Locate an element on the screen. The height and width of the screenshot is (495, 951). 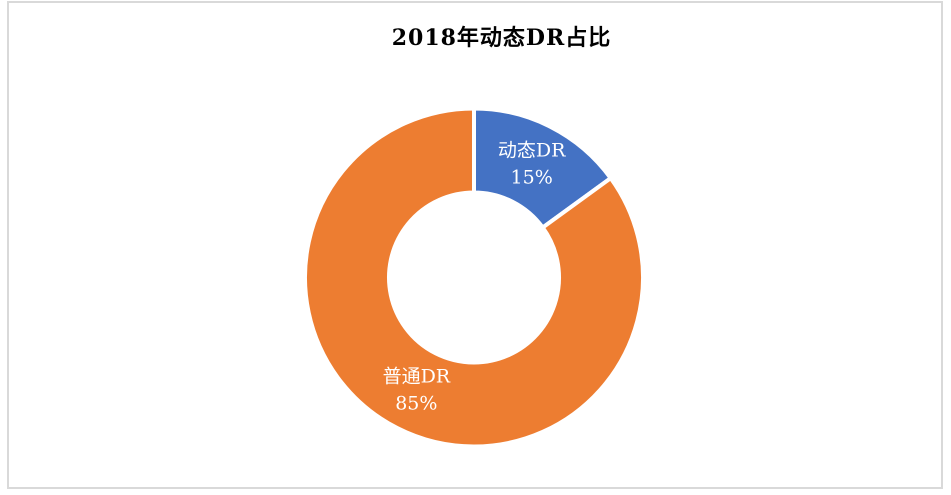
chart-title: 2018年动态DR占比 is located at coordinates (501, 38).